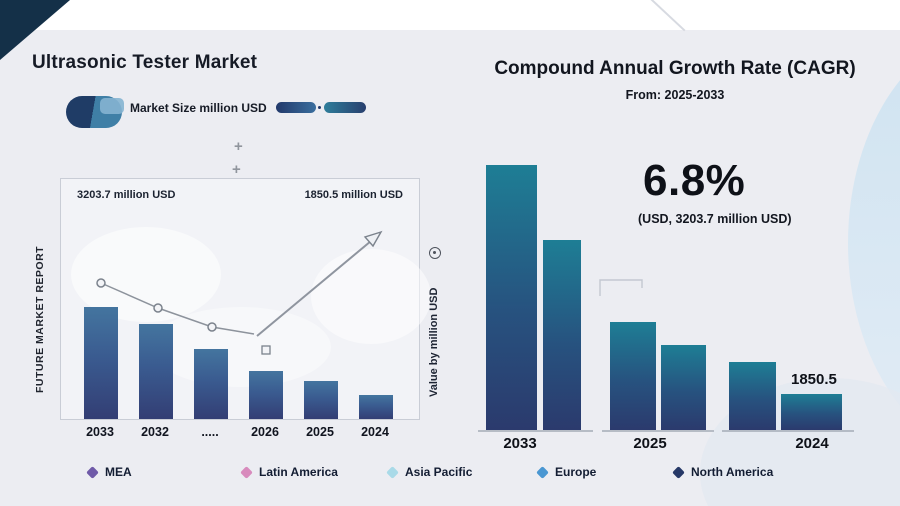 This screenshot has height=506, width=900. I want to click on x-tick-label: 2032, so click(155, 432).